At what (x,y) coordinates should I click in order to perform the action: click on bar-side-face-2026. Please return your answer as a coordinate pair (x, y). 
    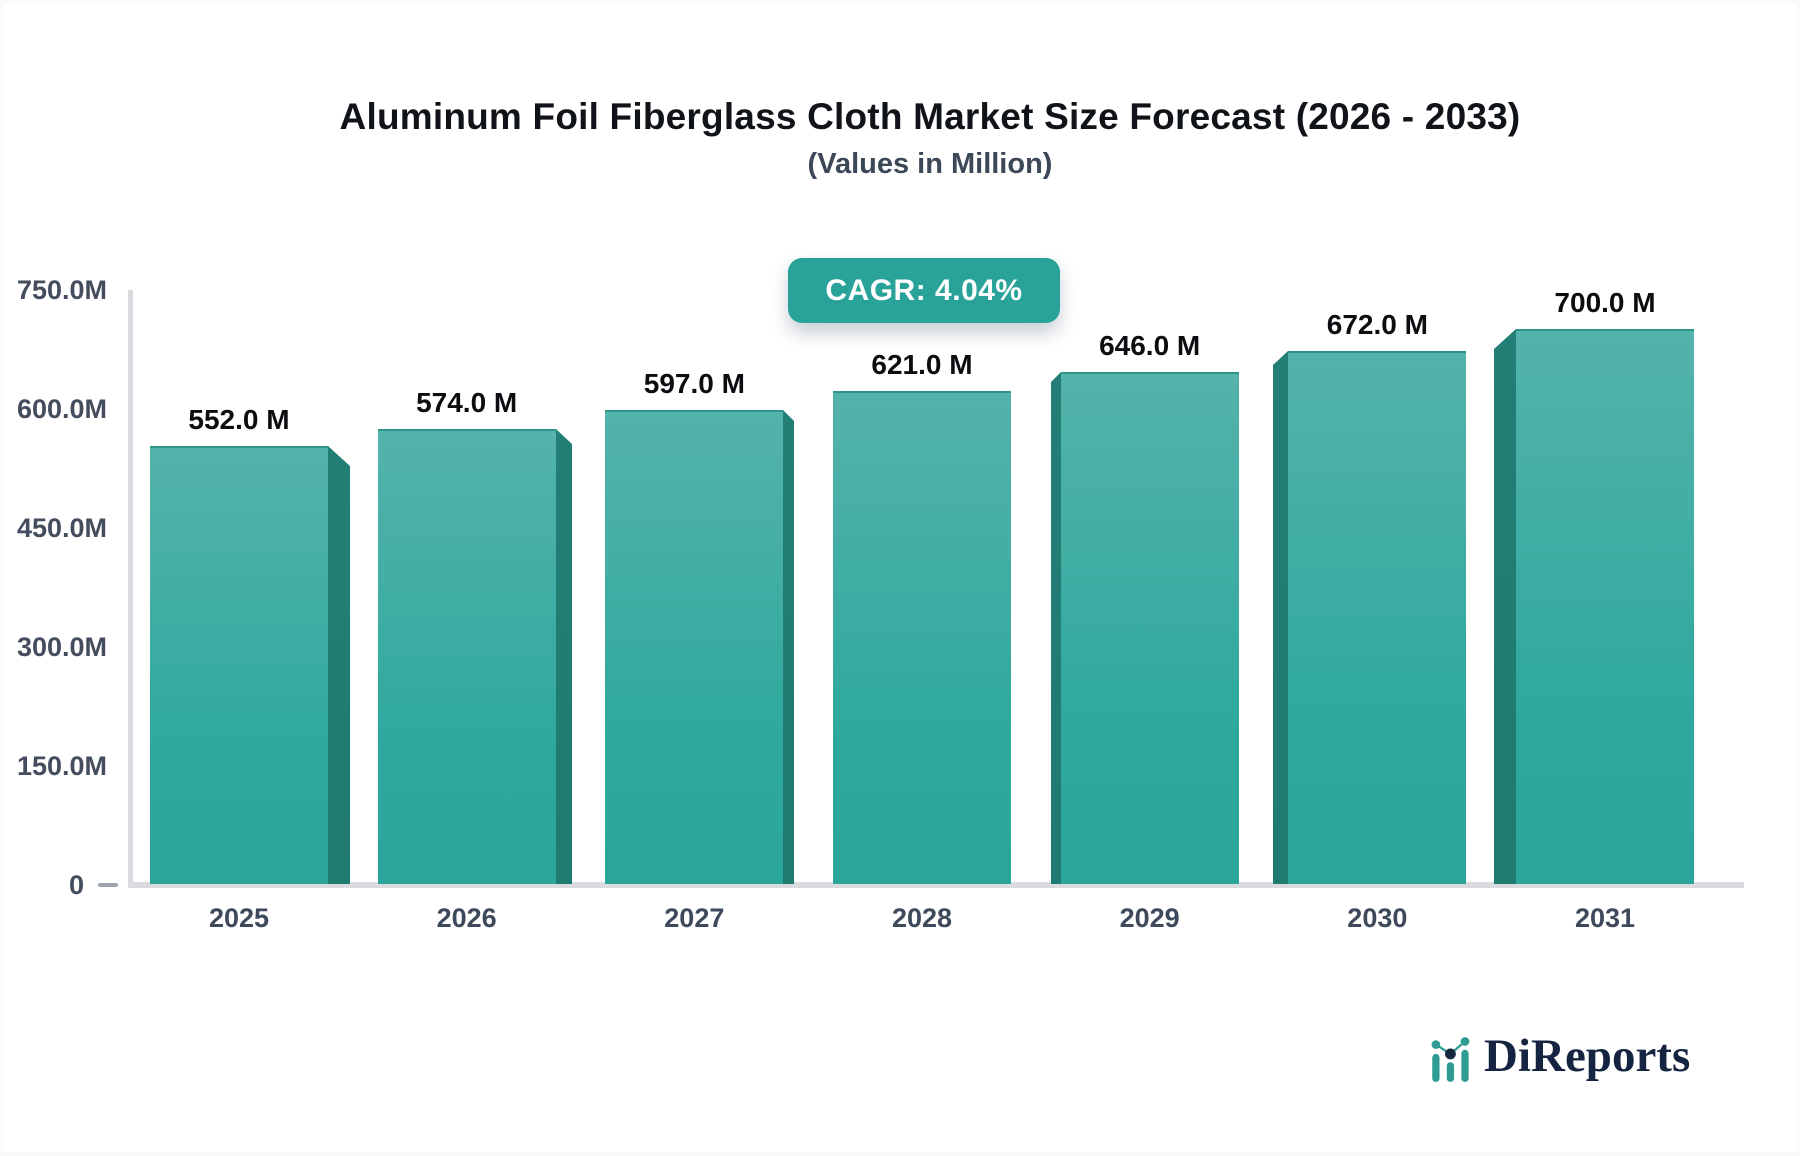
    Looking at the image, I should click on (564, 656).